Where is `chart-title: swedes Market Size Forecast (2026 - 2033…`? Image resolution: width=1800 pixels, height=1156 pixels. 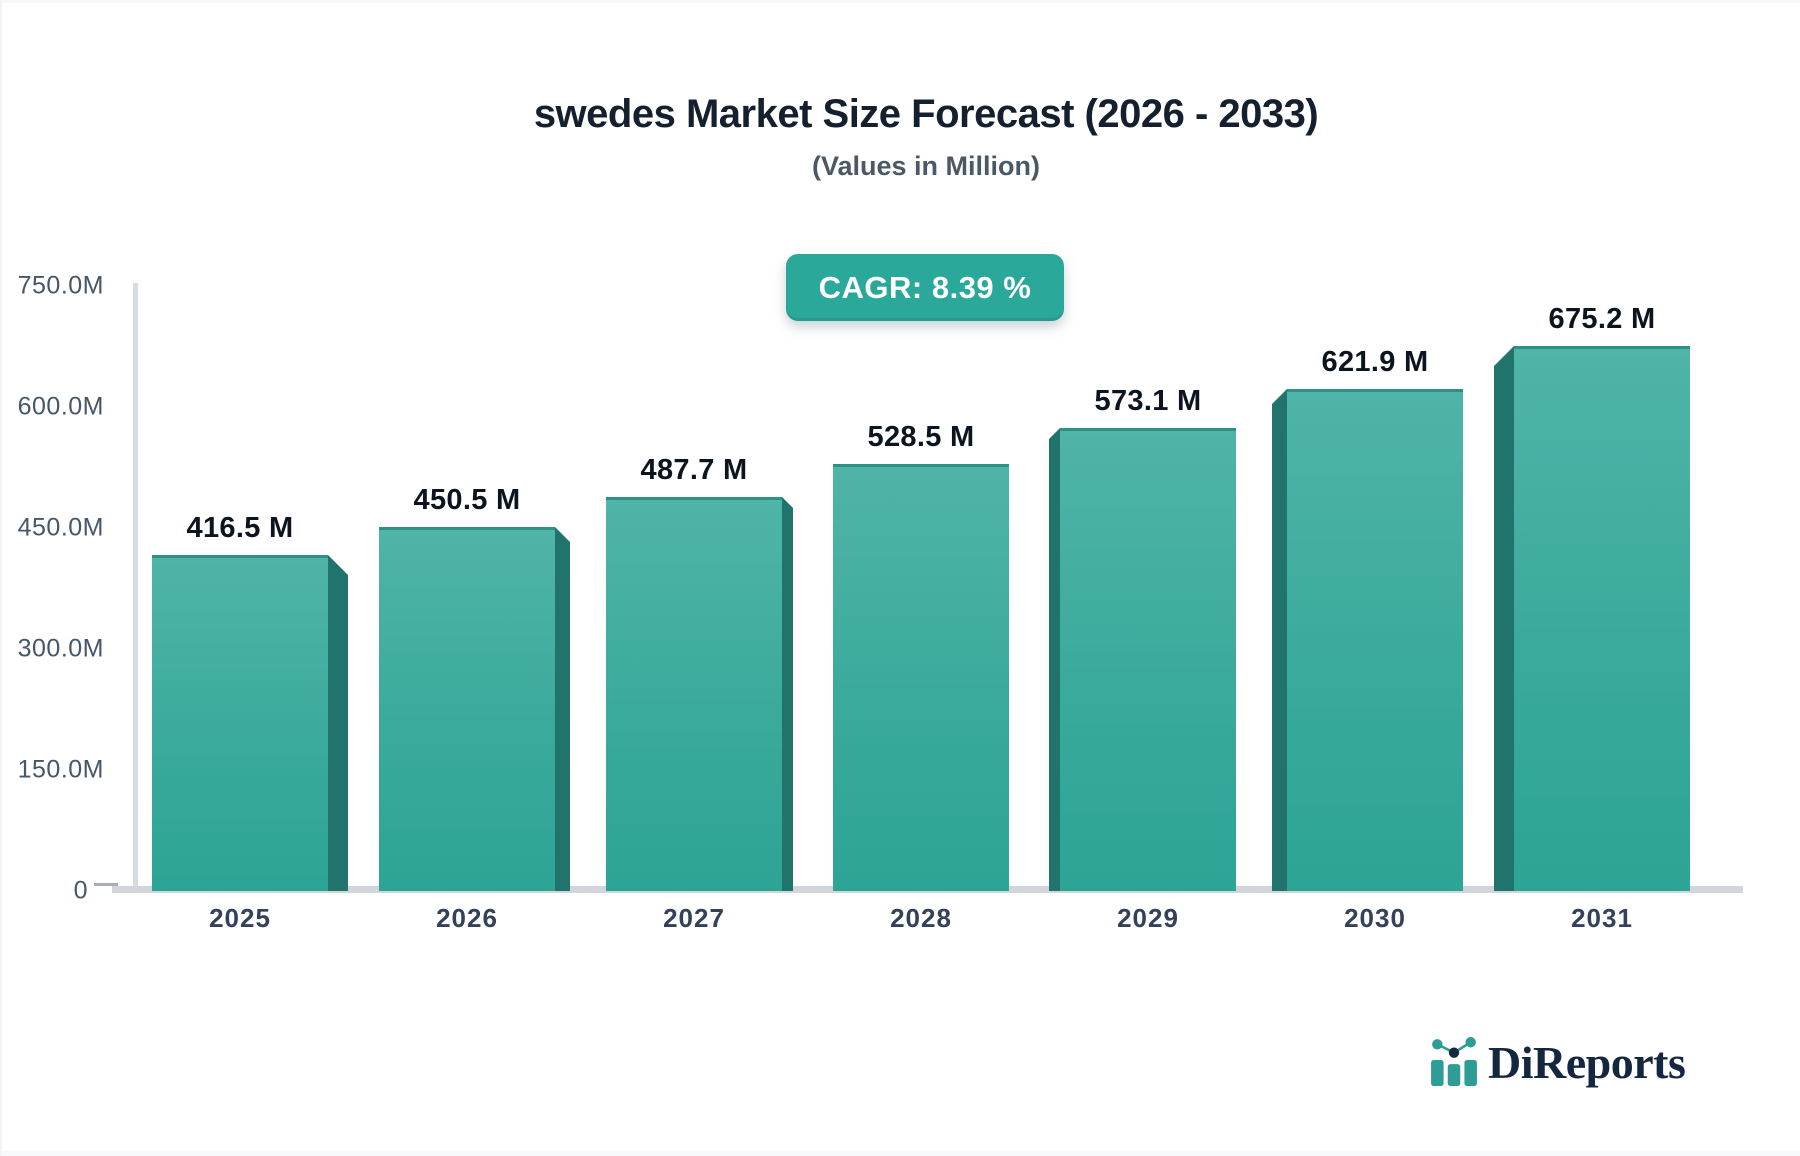
chart-title: swedes Market Size Forecast (2026 - 2033… is located at coordinates (926, 114).